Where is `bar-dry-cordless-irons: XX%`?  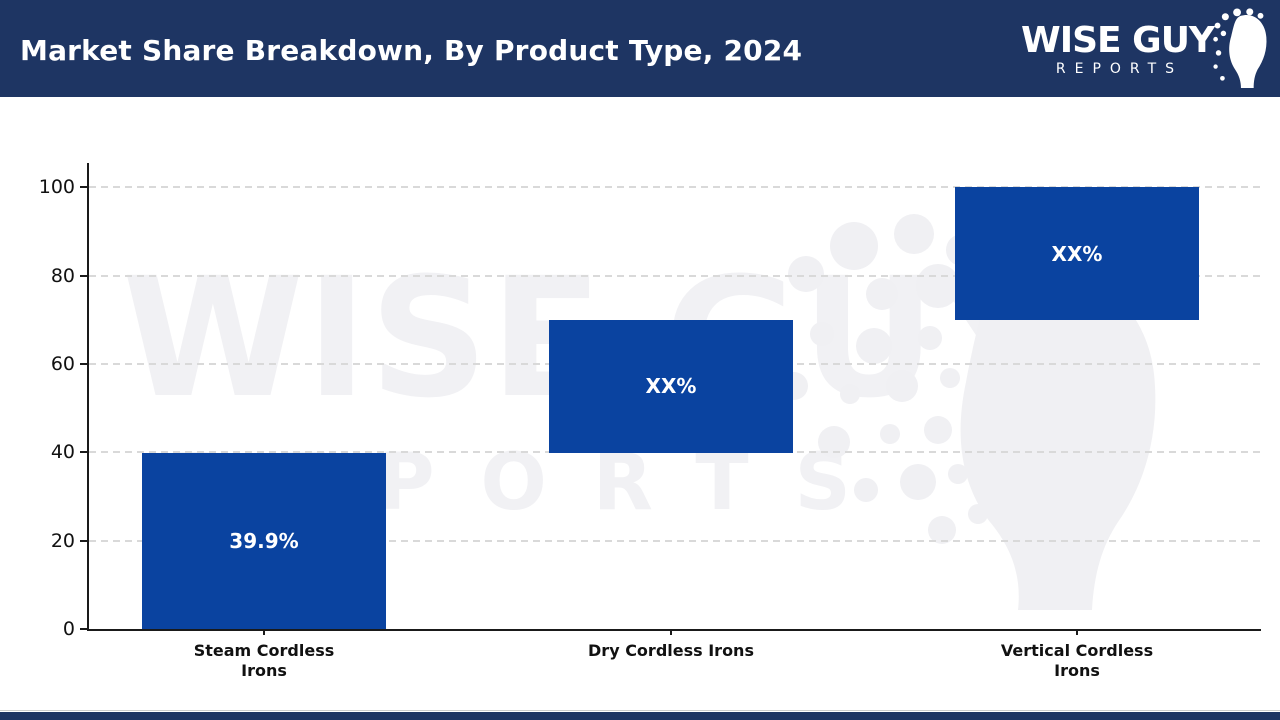
bar-dry-cordless-irons: XX% is located at coordinates (671, 386).